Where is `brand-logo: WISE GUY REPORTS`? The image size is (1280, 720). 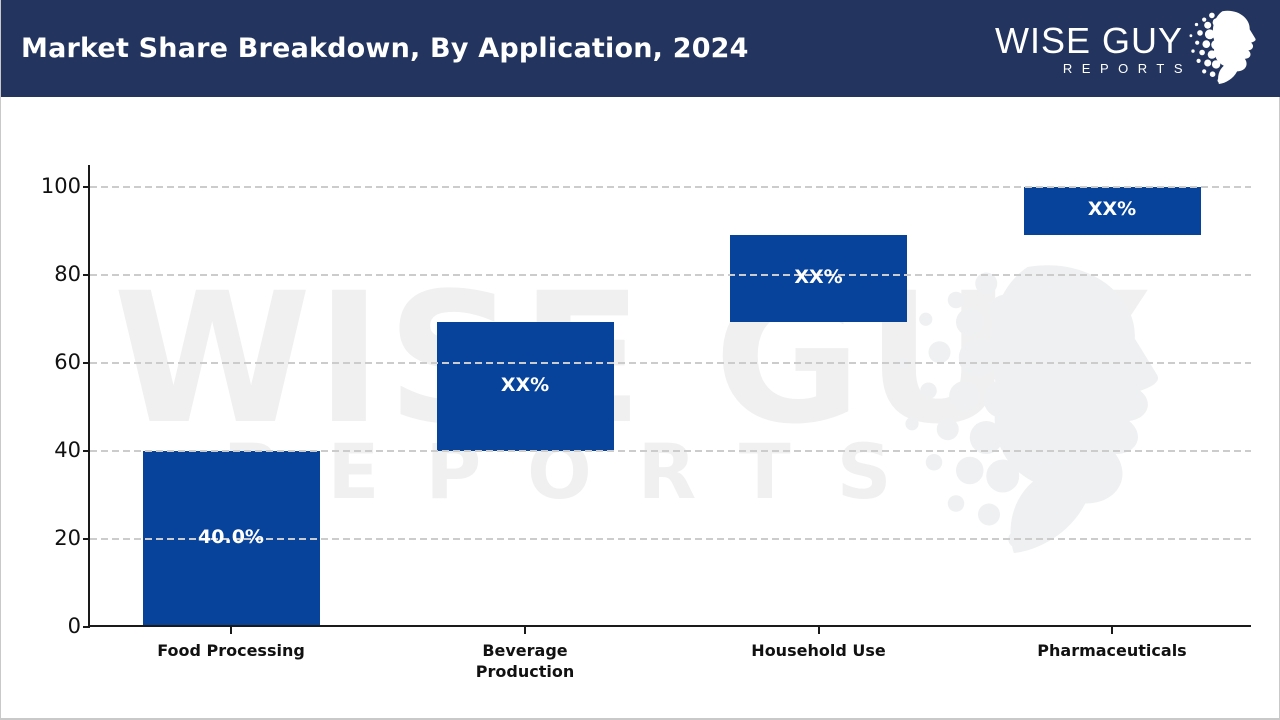 brand-logo: WISE GUY REPORTS is located at coordinates (1129, 49).